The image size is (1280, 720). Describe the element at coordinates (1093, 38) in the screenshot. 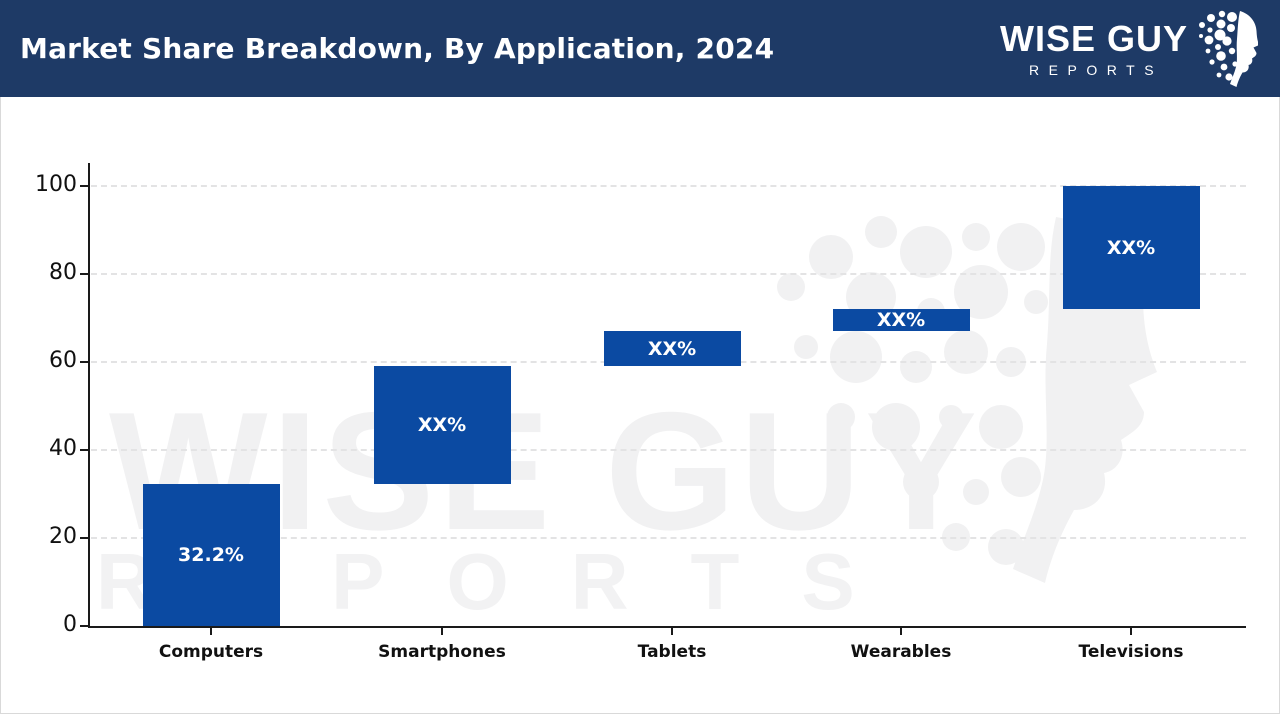

I see `logo-wordmark: WISE GUY` at that location.